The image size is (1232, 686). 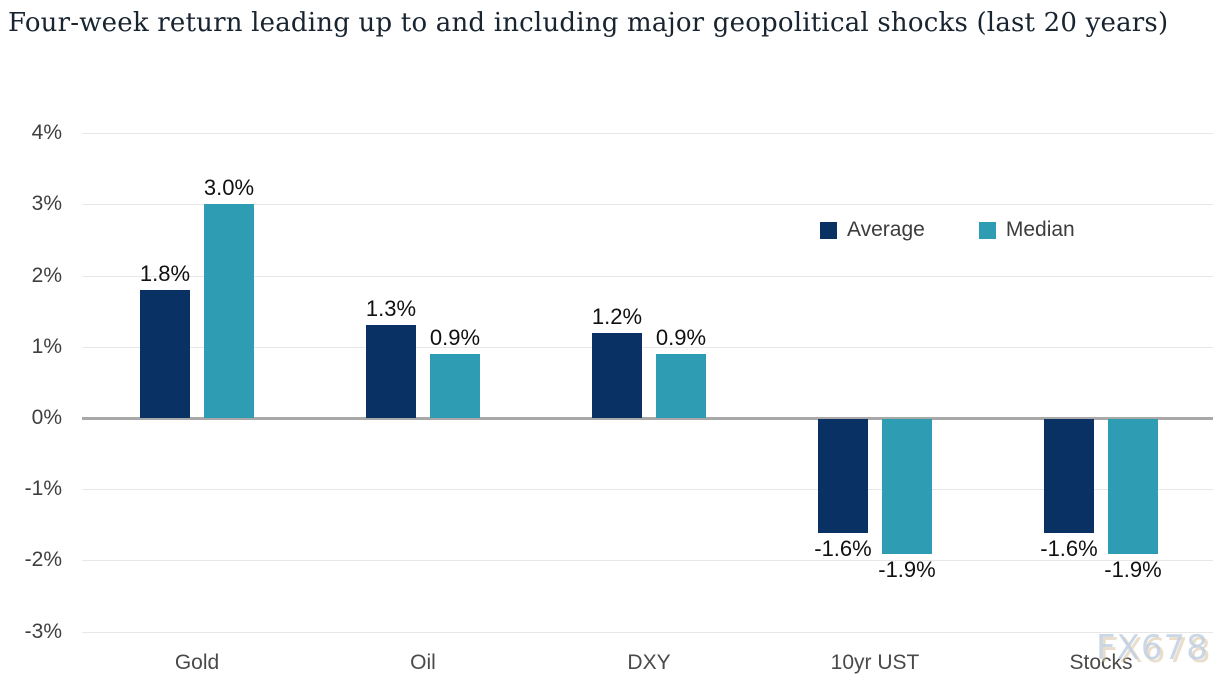 What do you see at coordinates (1133, 487) in the screenshot?
I see `bar-median-stocks` at bounding box center [1133, 487].